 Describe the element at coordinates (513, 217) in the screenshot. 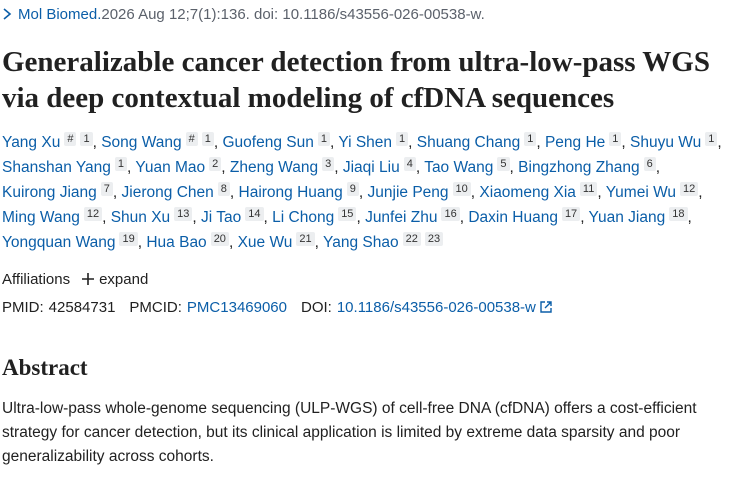

I see `author-link: Daxin Huang` at that location.